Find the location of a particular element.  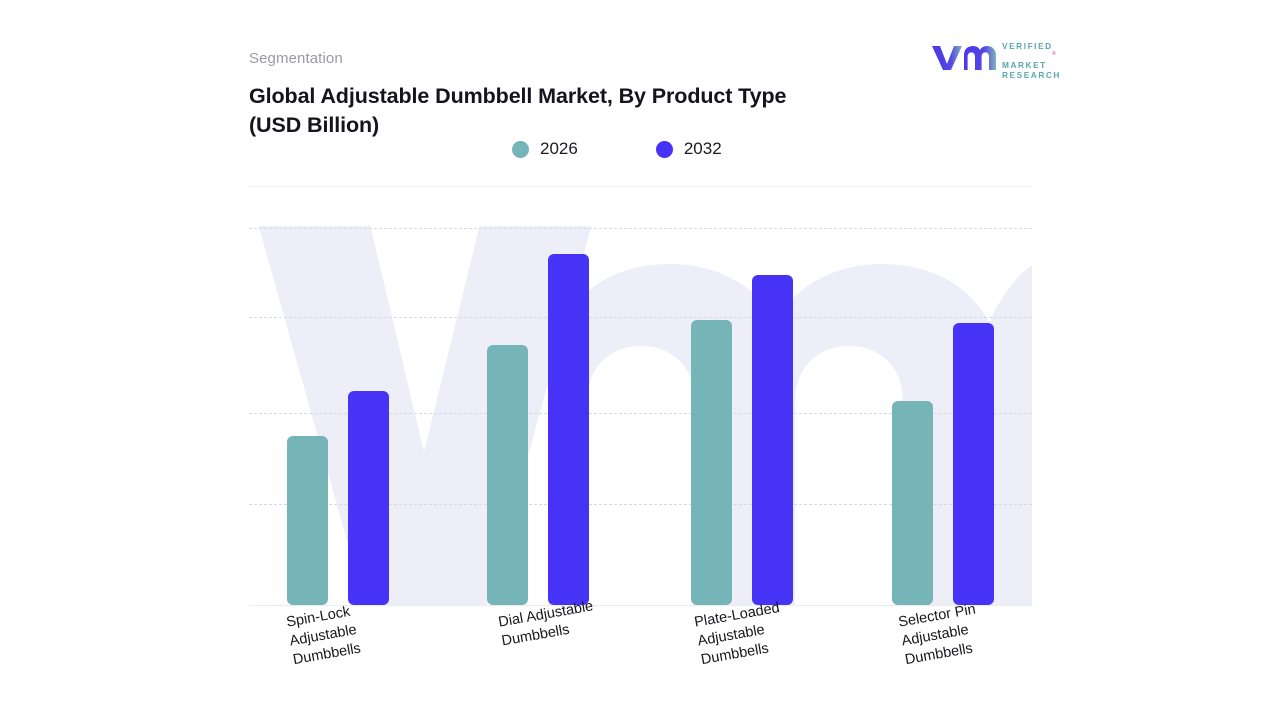

header-divider is located at coordinates (640, 186).